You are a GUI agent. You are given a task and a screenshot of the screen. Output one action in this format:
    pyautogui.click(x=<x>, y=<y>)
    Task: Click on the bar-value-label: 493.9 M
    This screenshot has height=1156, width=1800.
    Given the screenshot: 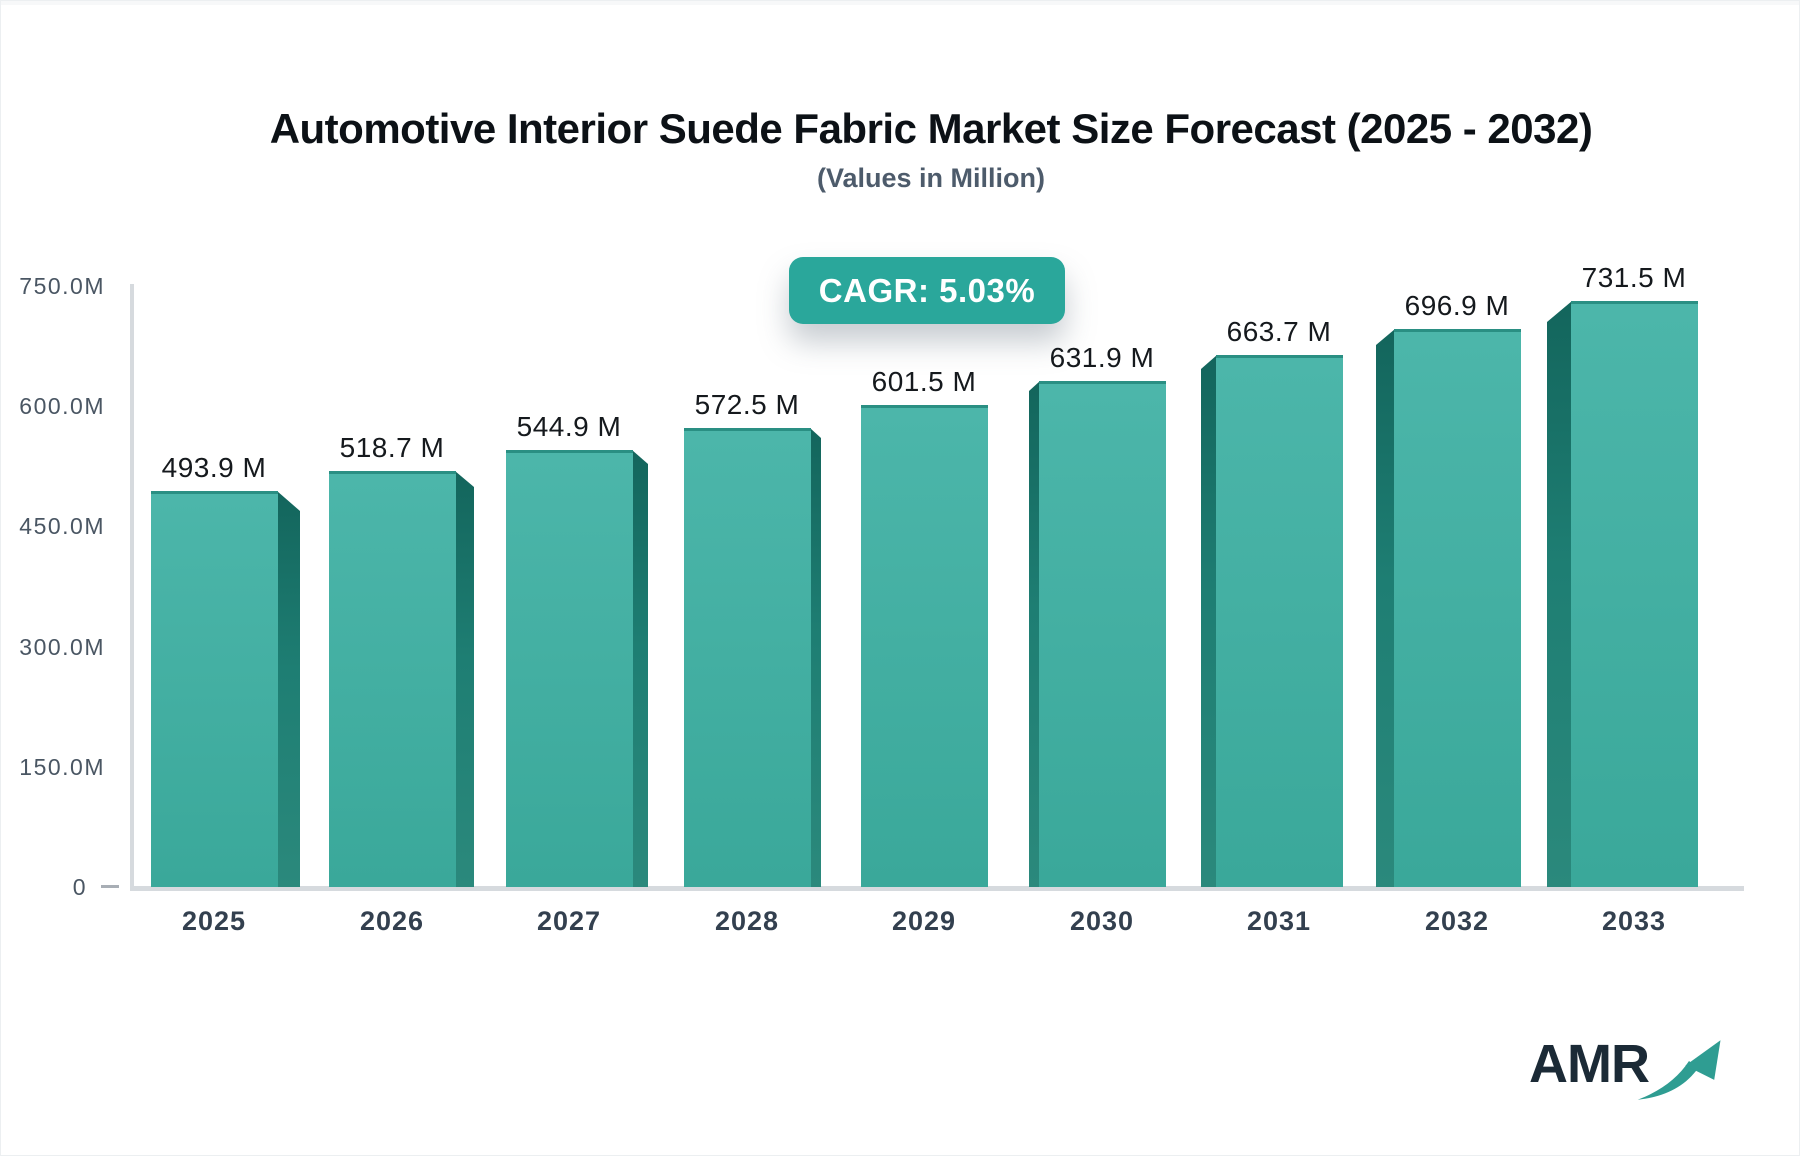 What is the action you would take?
    pyautogui.click(x=214, y=467)
    